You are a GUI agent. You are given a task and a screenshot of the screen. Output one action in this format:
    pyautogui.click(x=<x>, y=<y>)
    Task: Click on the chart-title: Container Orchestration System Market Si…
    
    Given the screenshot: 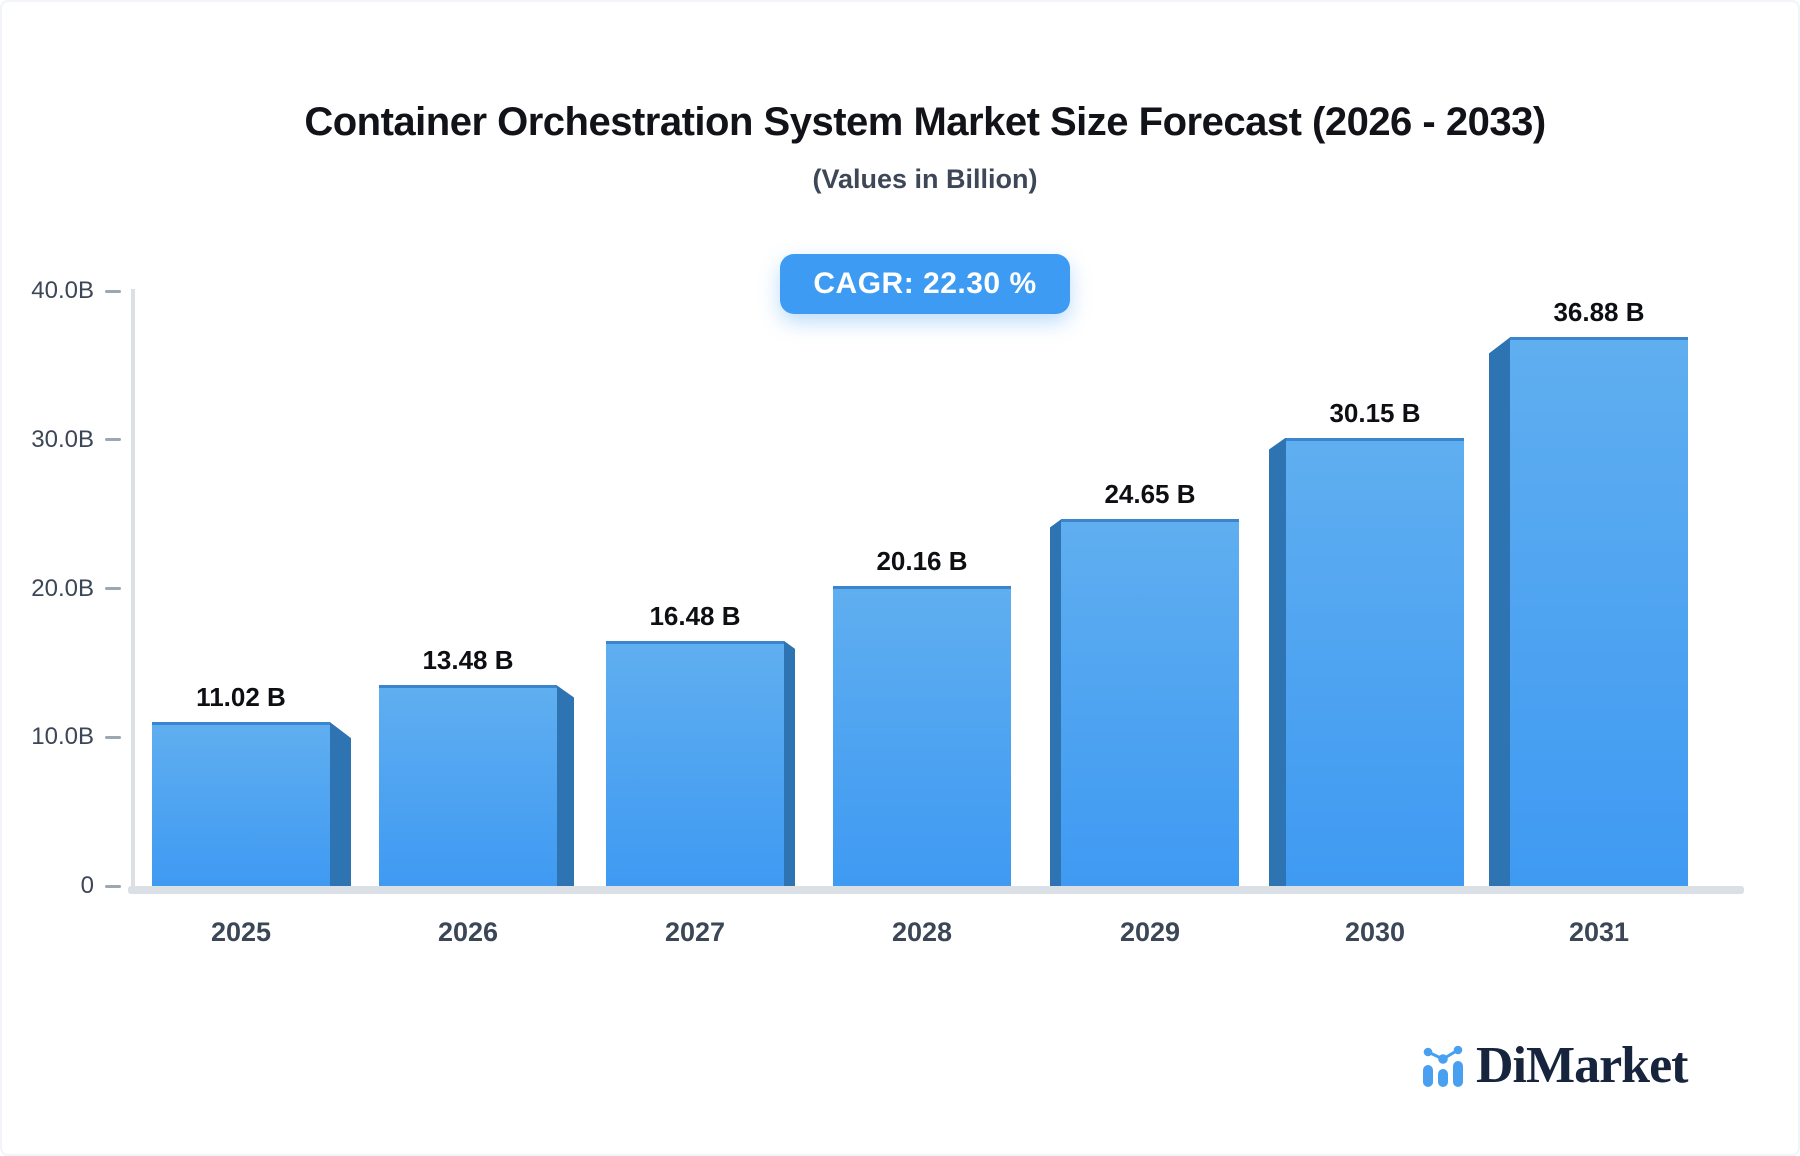 What is the action you would take?
    pyautogui.click(x=925, y=122)
    